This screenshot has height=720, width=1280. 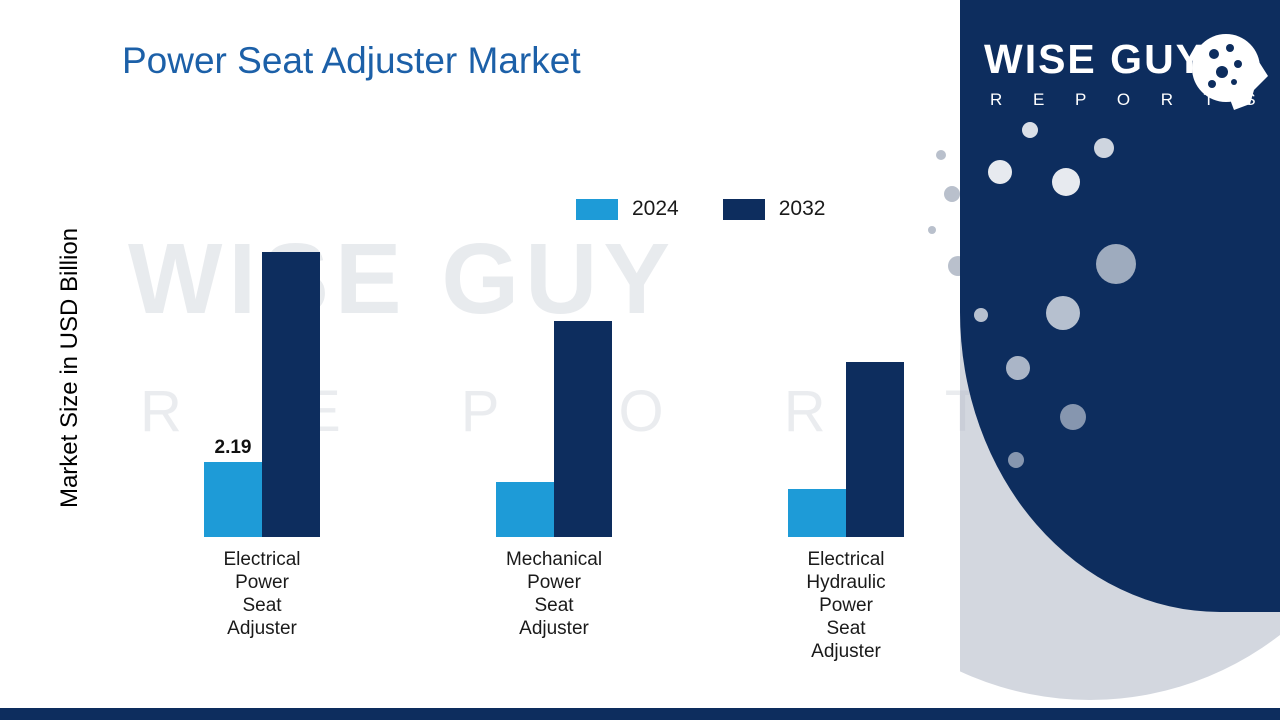 I want to click on y-axis-label: Market Size in USD Billion, so click(x=69, y=368).